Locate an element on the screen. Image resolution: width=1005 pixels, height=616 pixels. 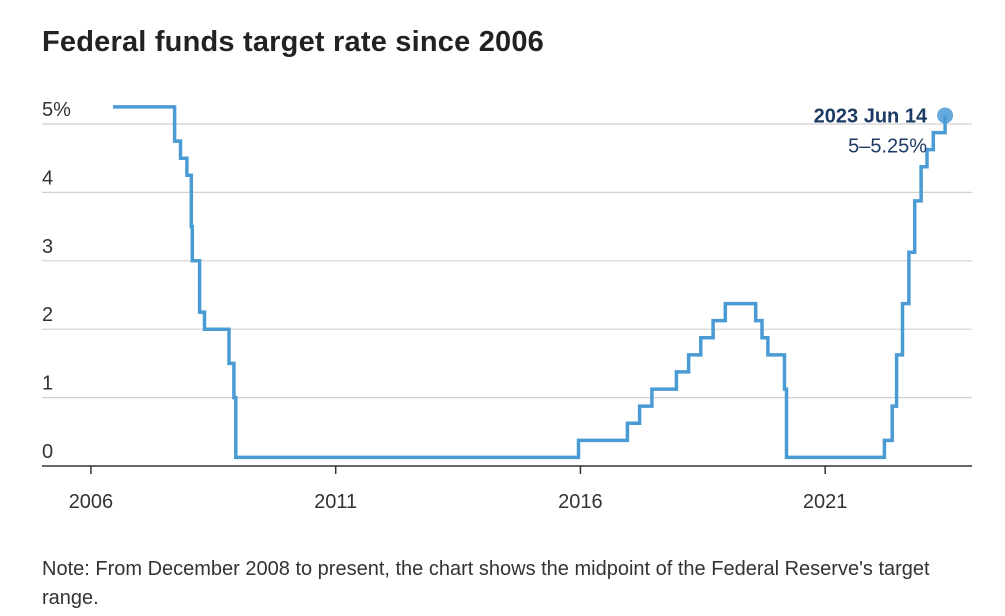
y-axis-ticks: 0 1 2 3 4 5% is located at coordinates (56, 281).